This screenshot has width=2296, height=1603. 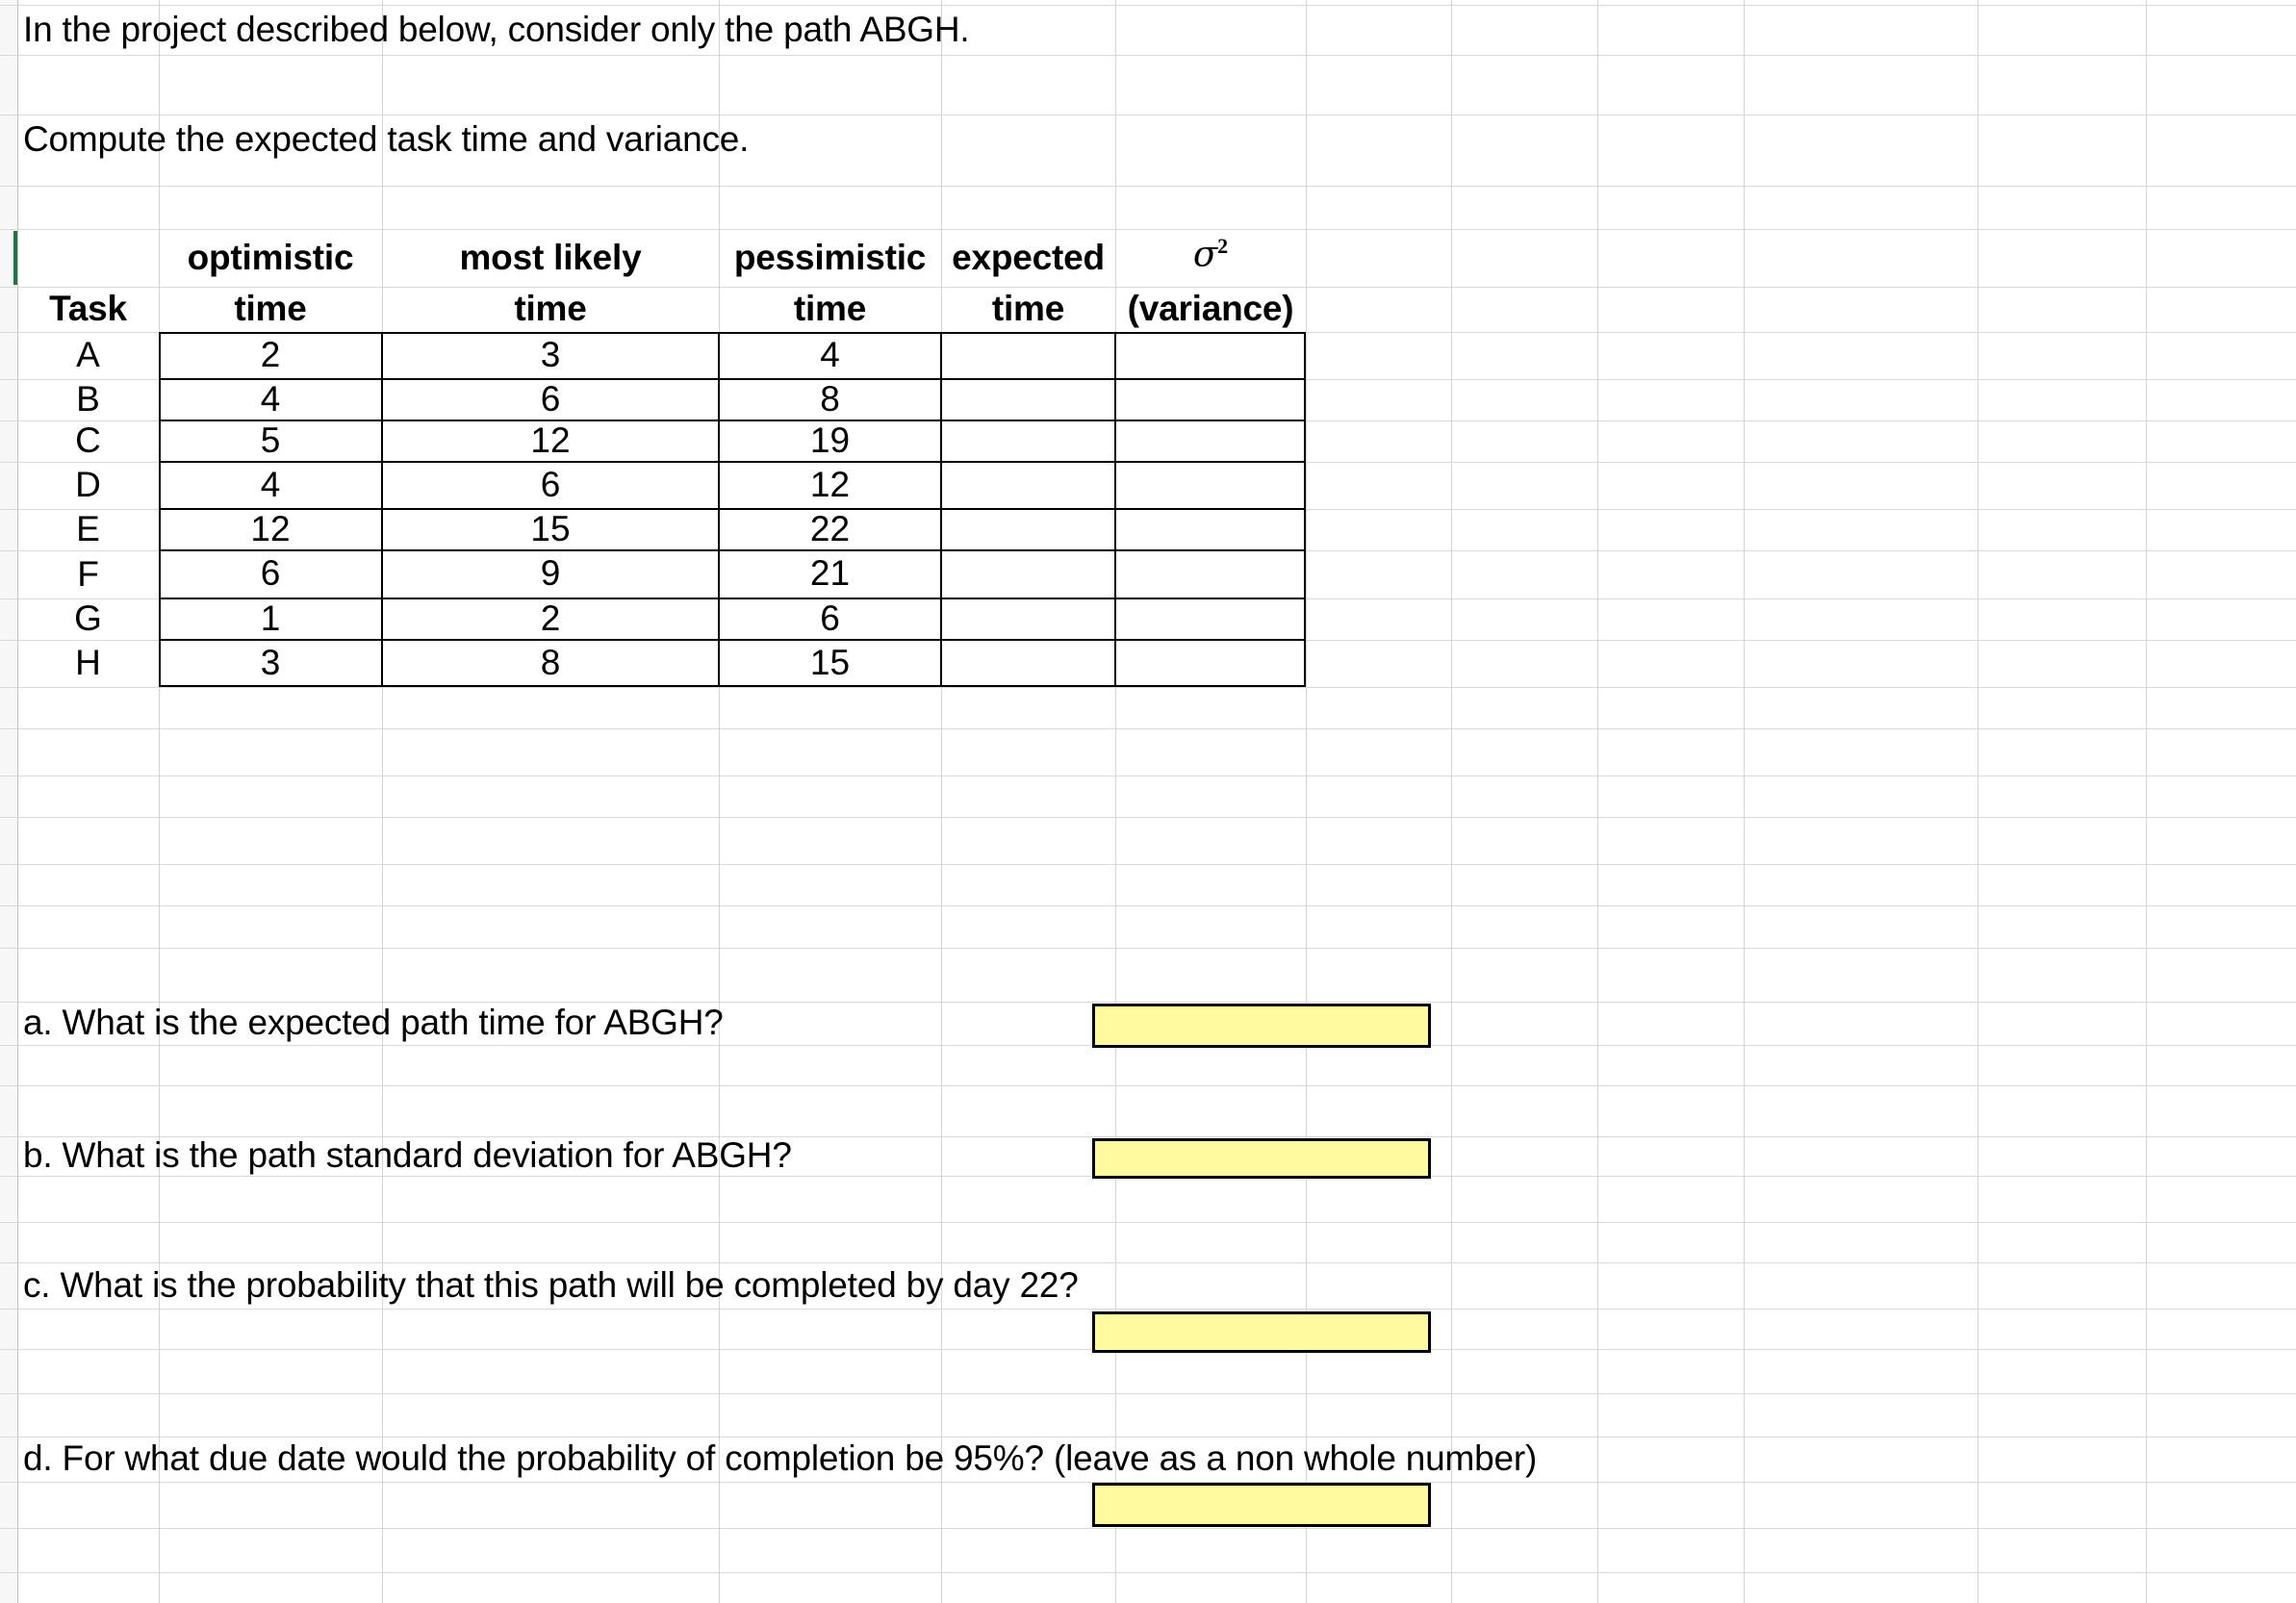 What do you see at coordinates (1262, 1505) in the screenshot?
I see `answer-input-d` at bounding box center [1262, 1505].